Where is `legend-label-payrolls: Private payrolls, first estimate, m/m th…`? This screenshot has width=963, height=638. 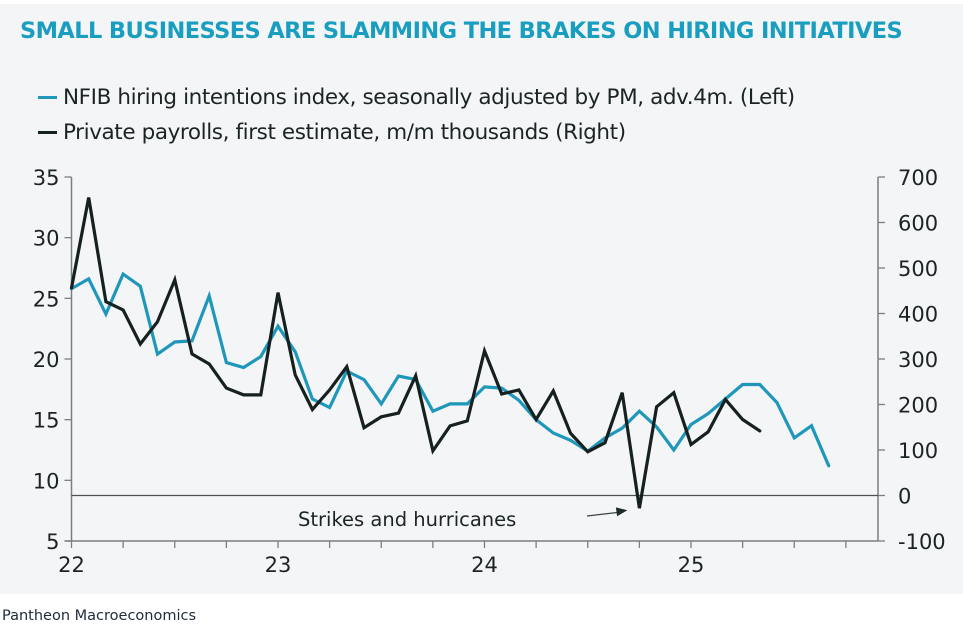
legend-label-payrolls: Private payrolls, first estimate, m/m th… is located at coordinates (344, 132).